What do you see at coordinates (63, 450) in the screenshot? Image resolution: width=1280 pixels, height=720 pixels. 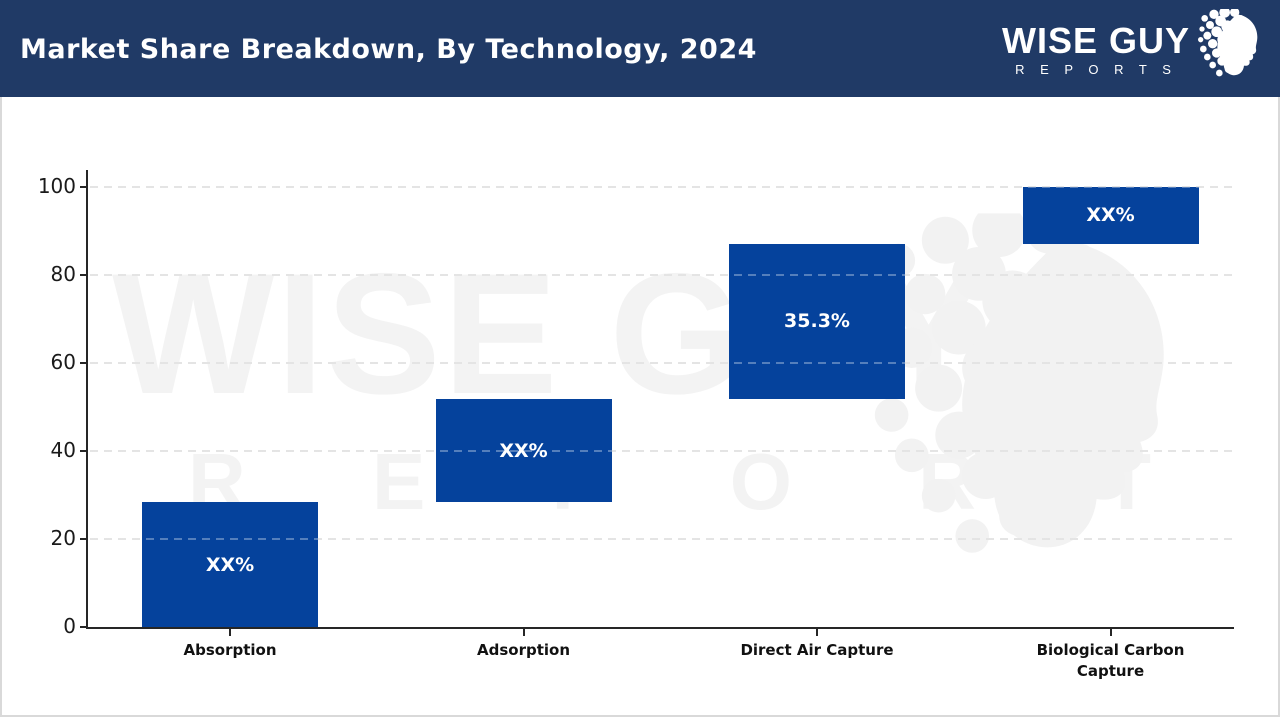 I see `y-tick-label: 40` at bounding box center [63, 450].